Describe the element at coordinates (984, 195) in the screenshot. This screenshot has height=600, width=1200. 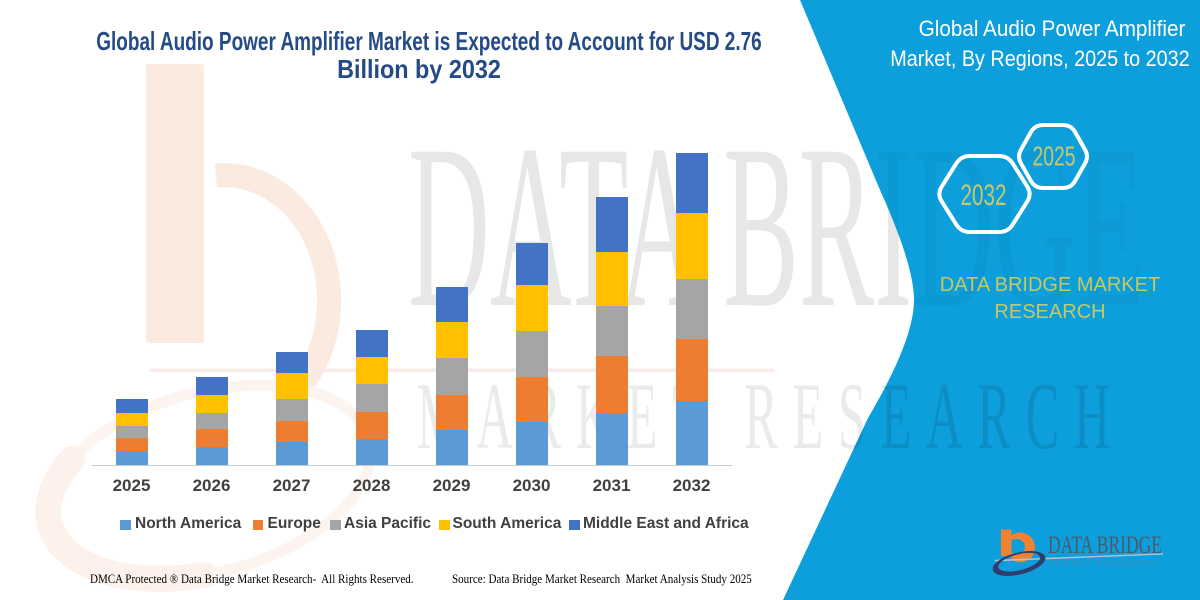
I see `svg-text: 2032` at that location.